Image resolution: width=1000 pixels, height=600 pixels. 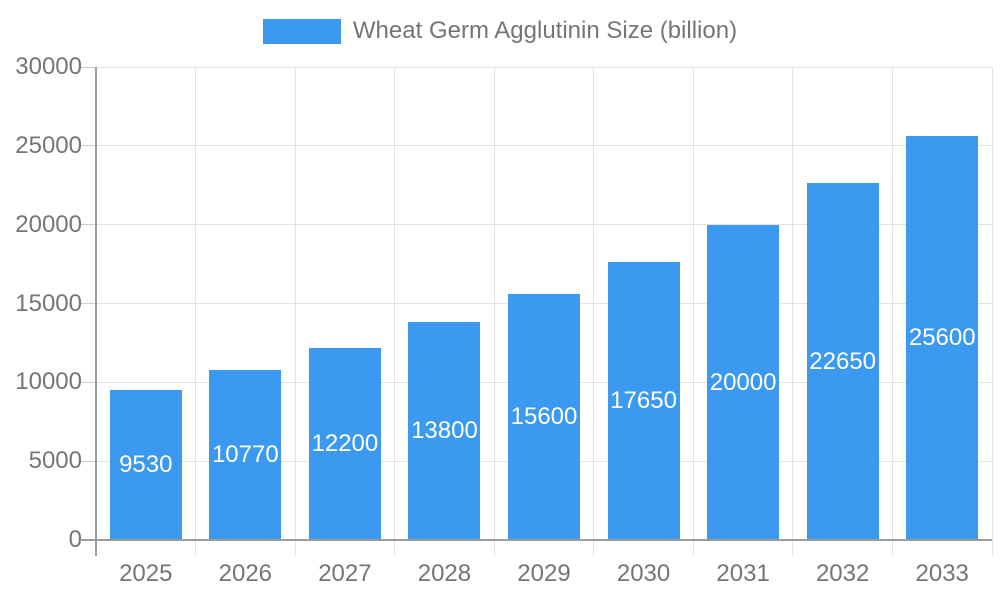 I want to click on x-axis-line, so click(x=536, y=540).